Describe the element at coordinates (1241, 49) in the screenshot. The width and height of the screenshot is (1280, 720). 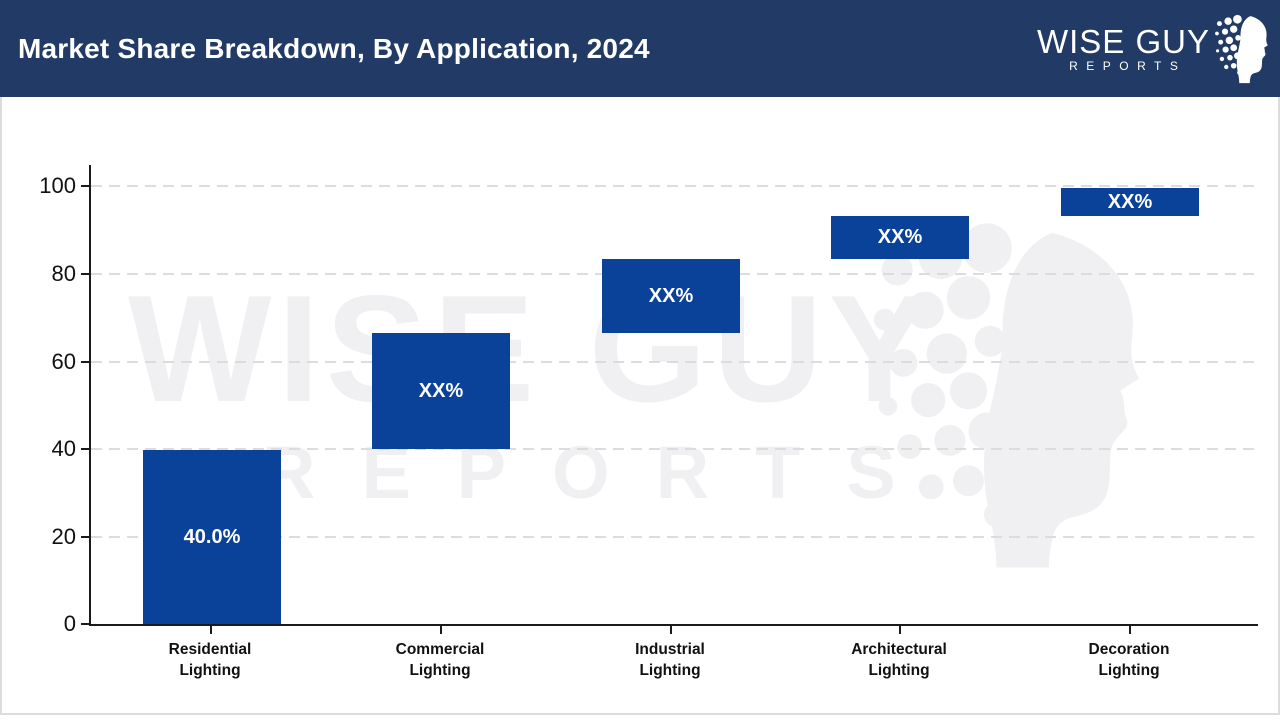
I see `wiseguy-face-icon` at that location.